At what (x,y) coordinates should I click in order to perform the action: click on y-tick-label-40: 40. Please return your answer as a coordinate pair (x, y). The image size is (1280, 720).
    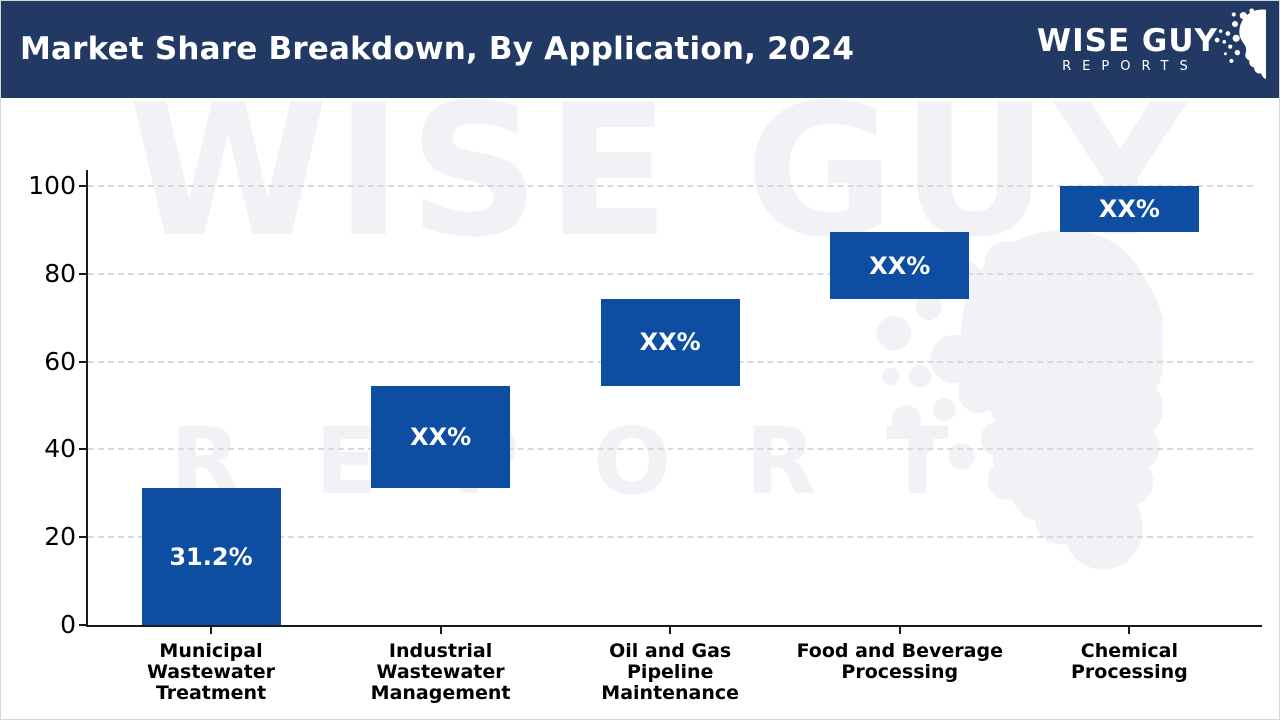
    Looking at the image, I should click on (60, 449).